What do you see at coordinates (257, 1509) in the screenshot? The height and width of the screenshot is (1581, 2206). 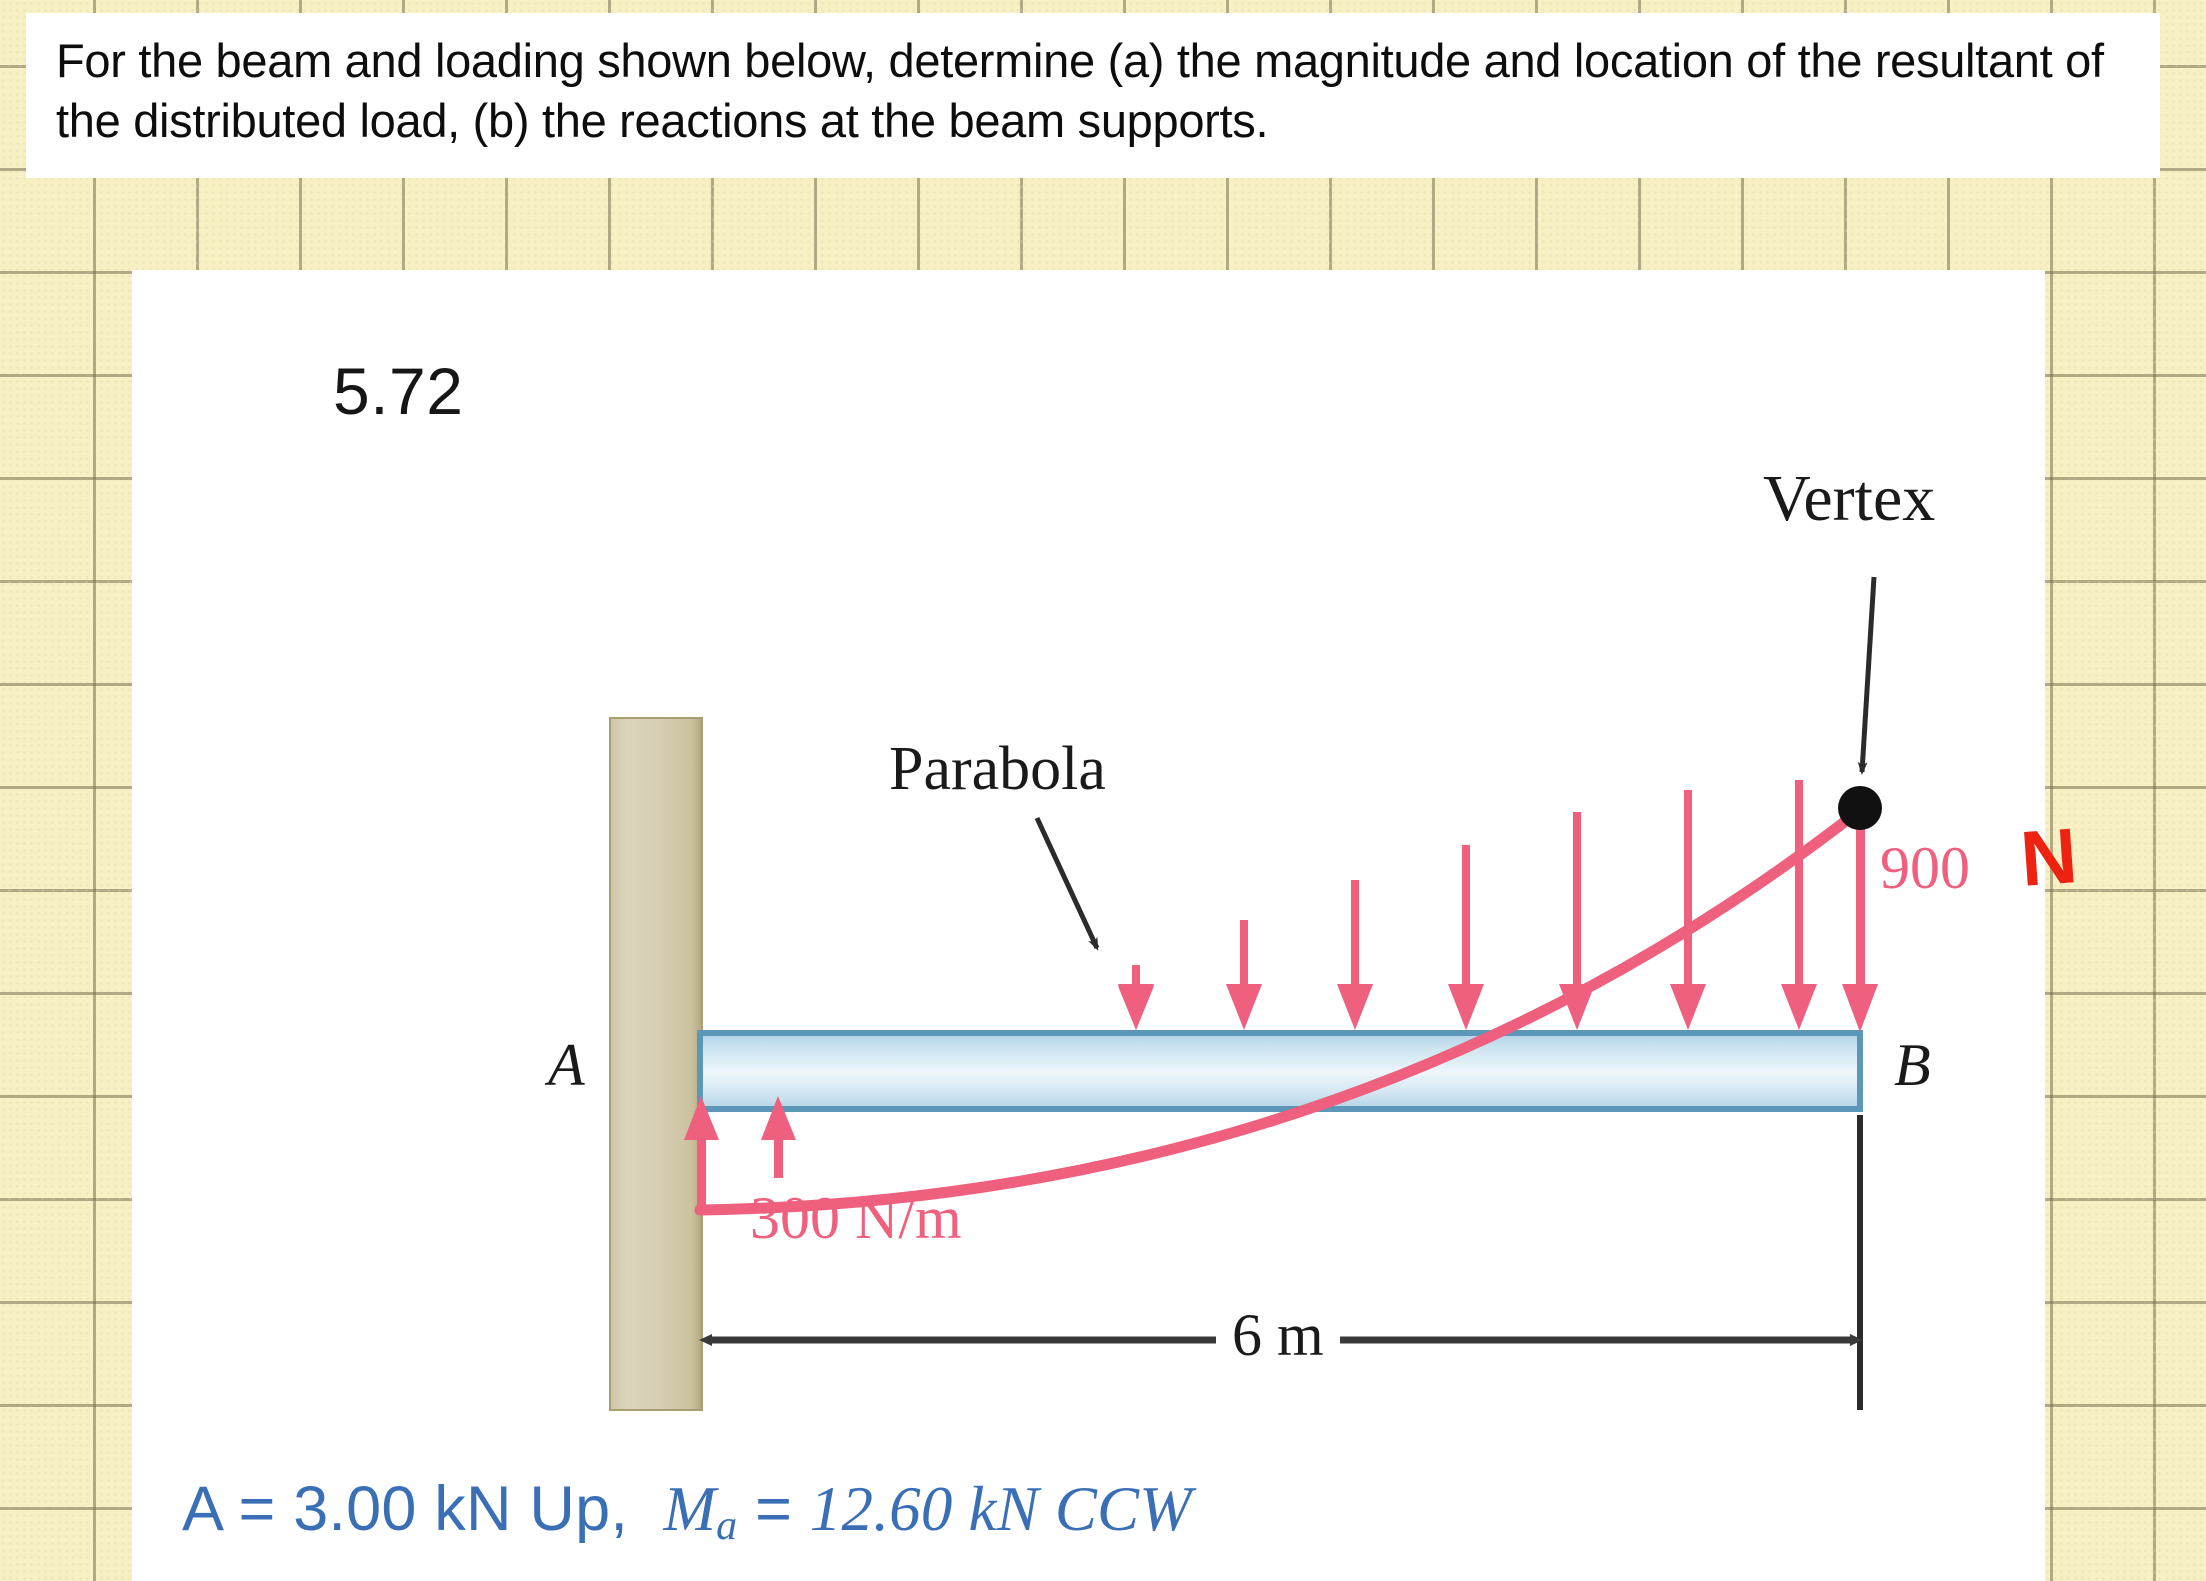 I see `answer-equals: =` at bounding box center [257, 1509].